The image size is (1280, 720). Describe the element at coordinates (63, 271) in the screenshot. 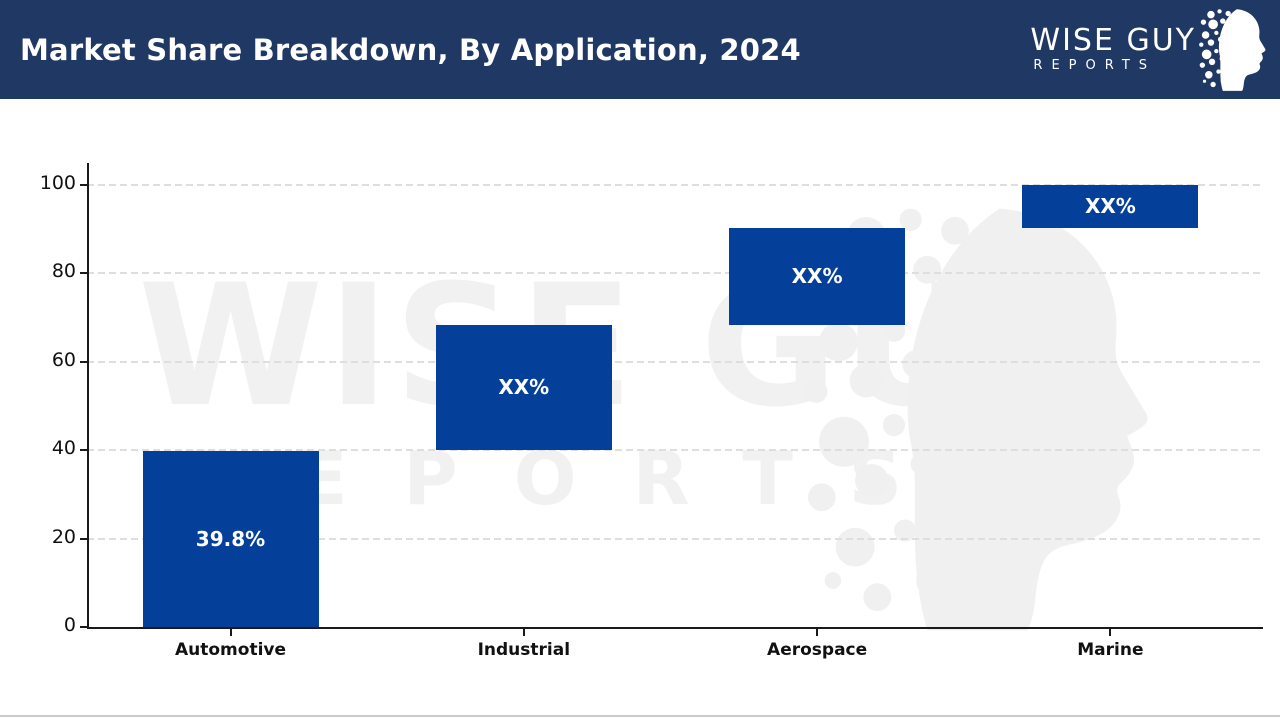

I see `y-tick-label: 80` at that location.